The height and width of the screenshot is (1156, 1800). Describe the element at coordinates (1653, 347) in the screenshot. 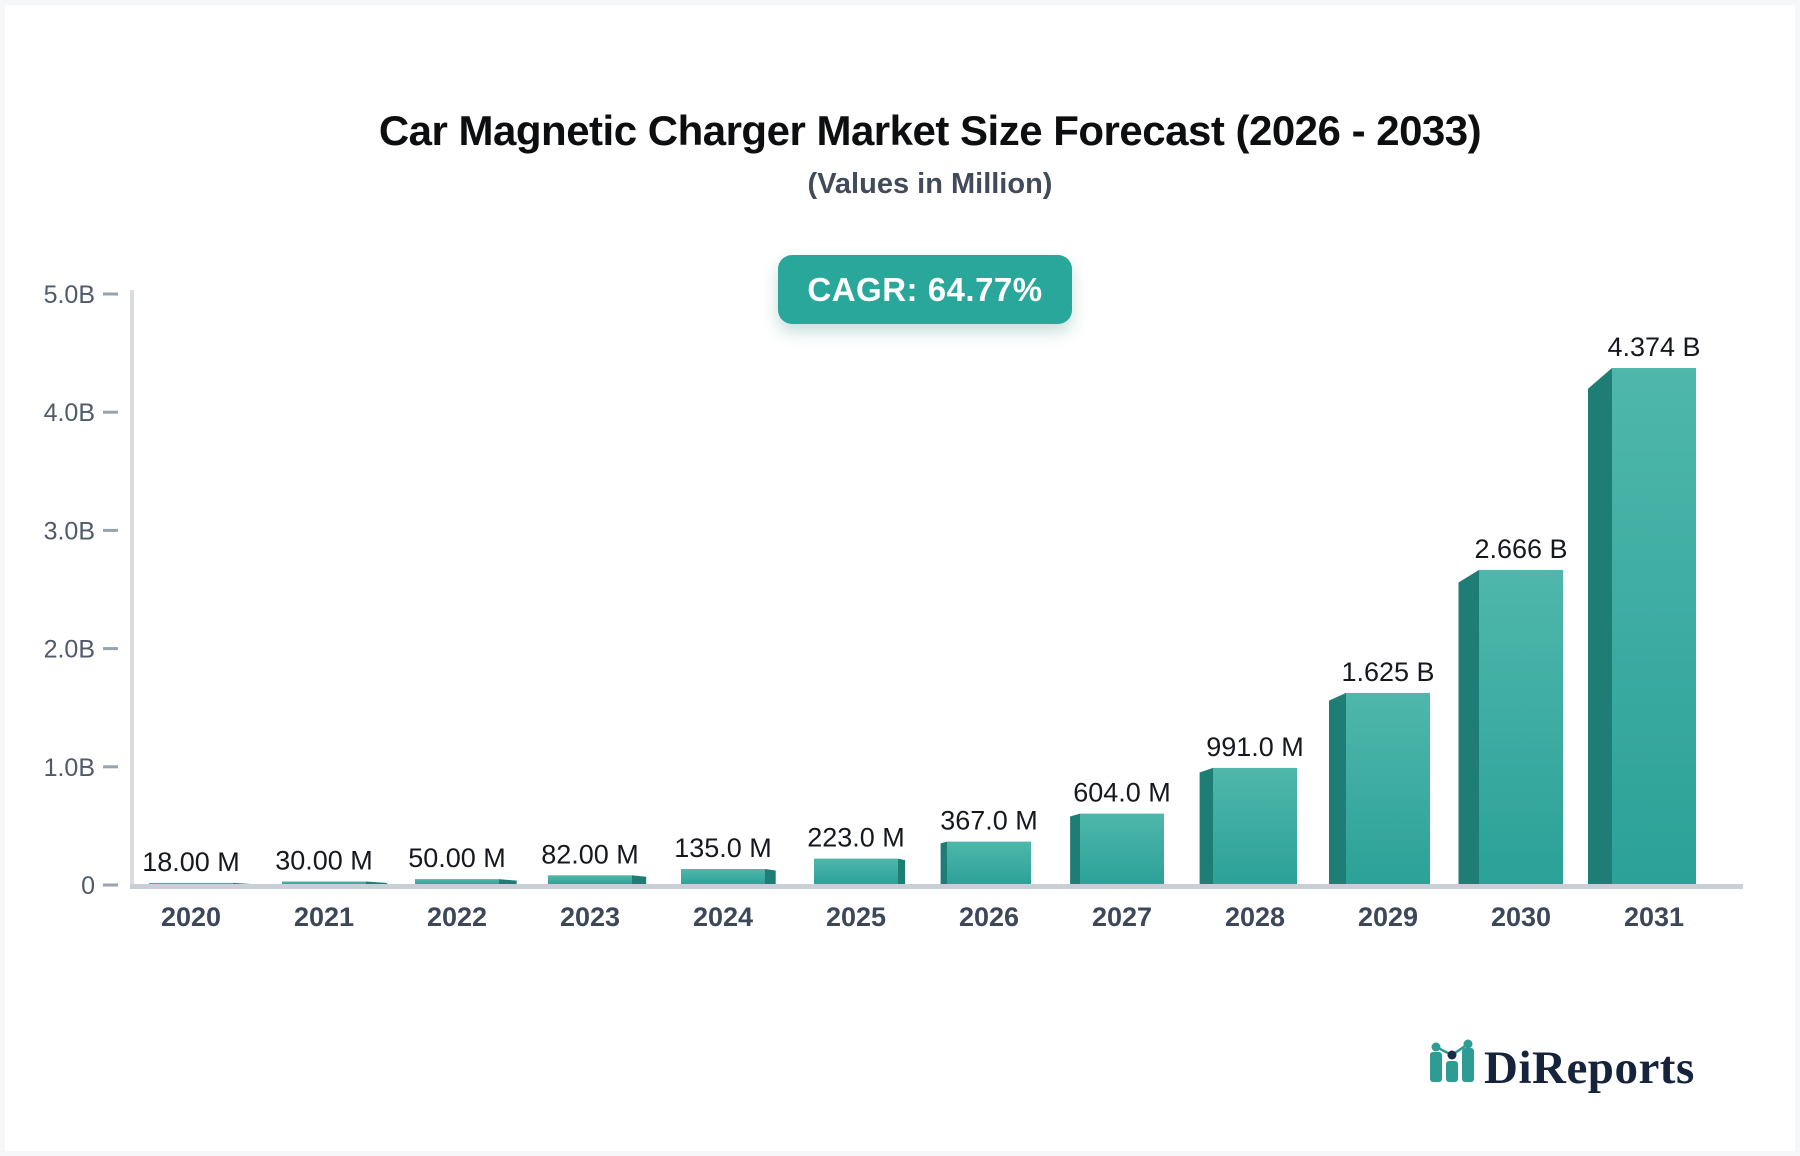

I see `bar-value-label: 4.374 B` at that location.